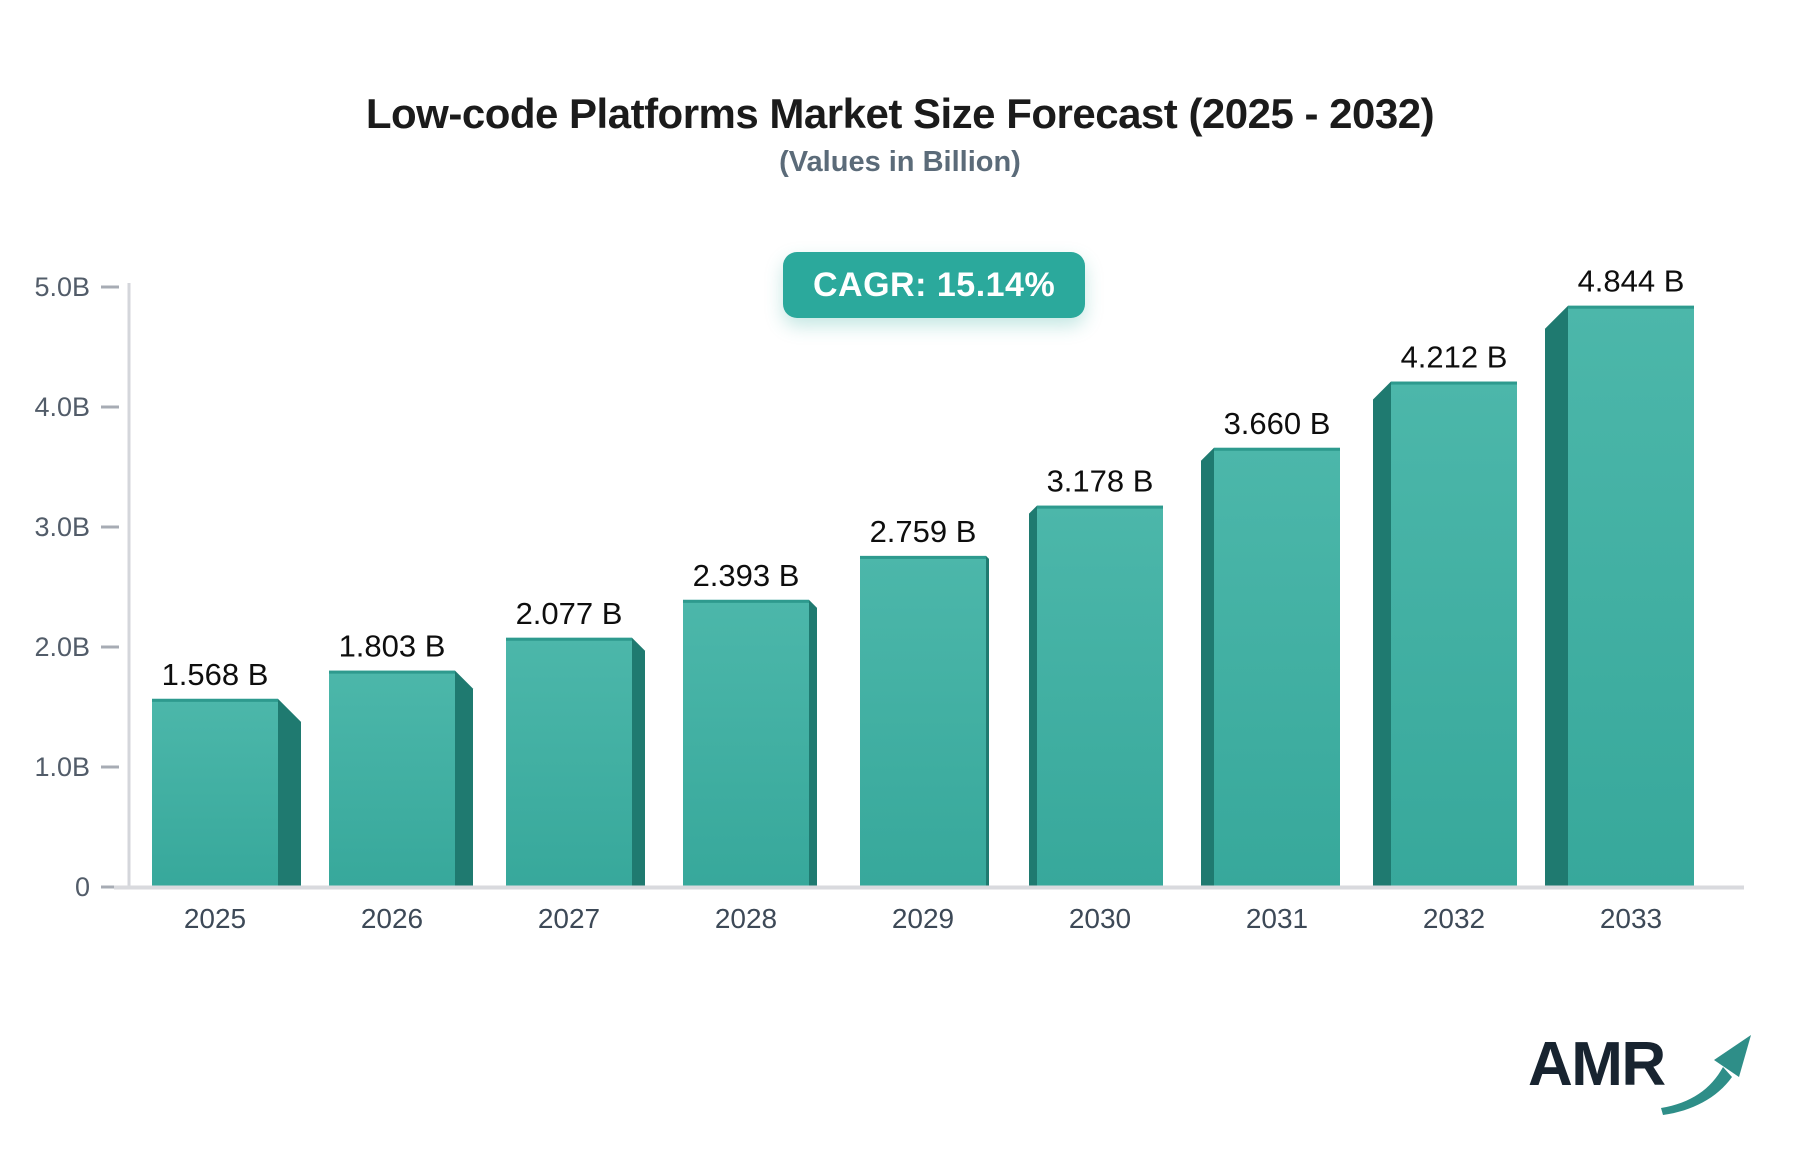  Describe the element at coordinates (569, 918) in the screenshot. I see `x-axis-label: 2027` at that location.